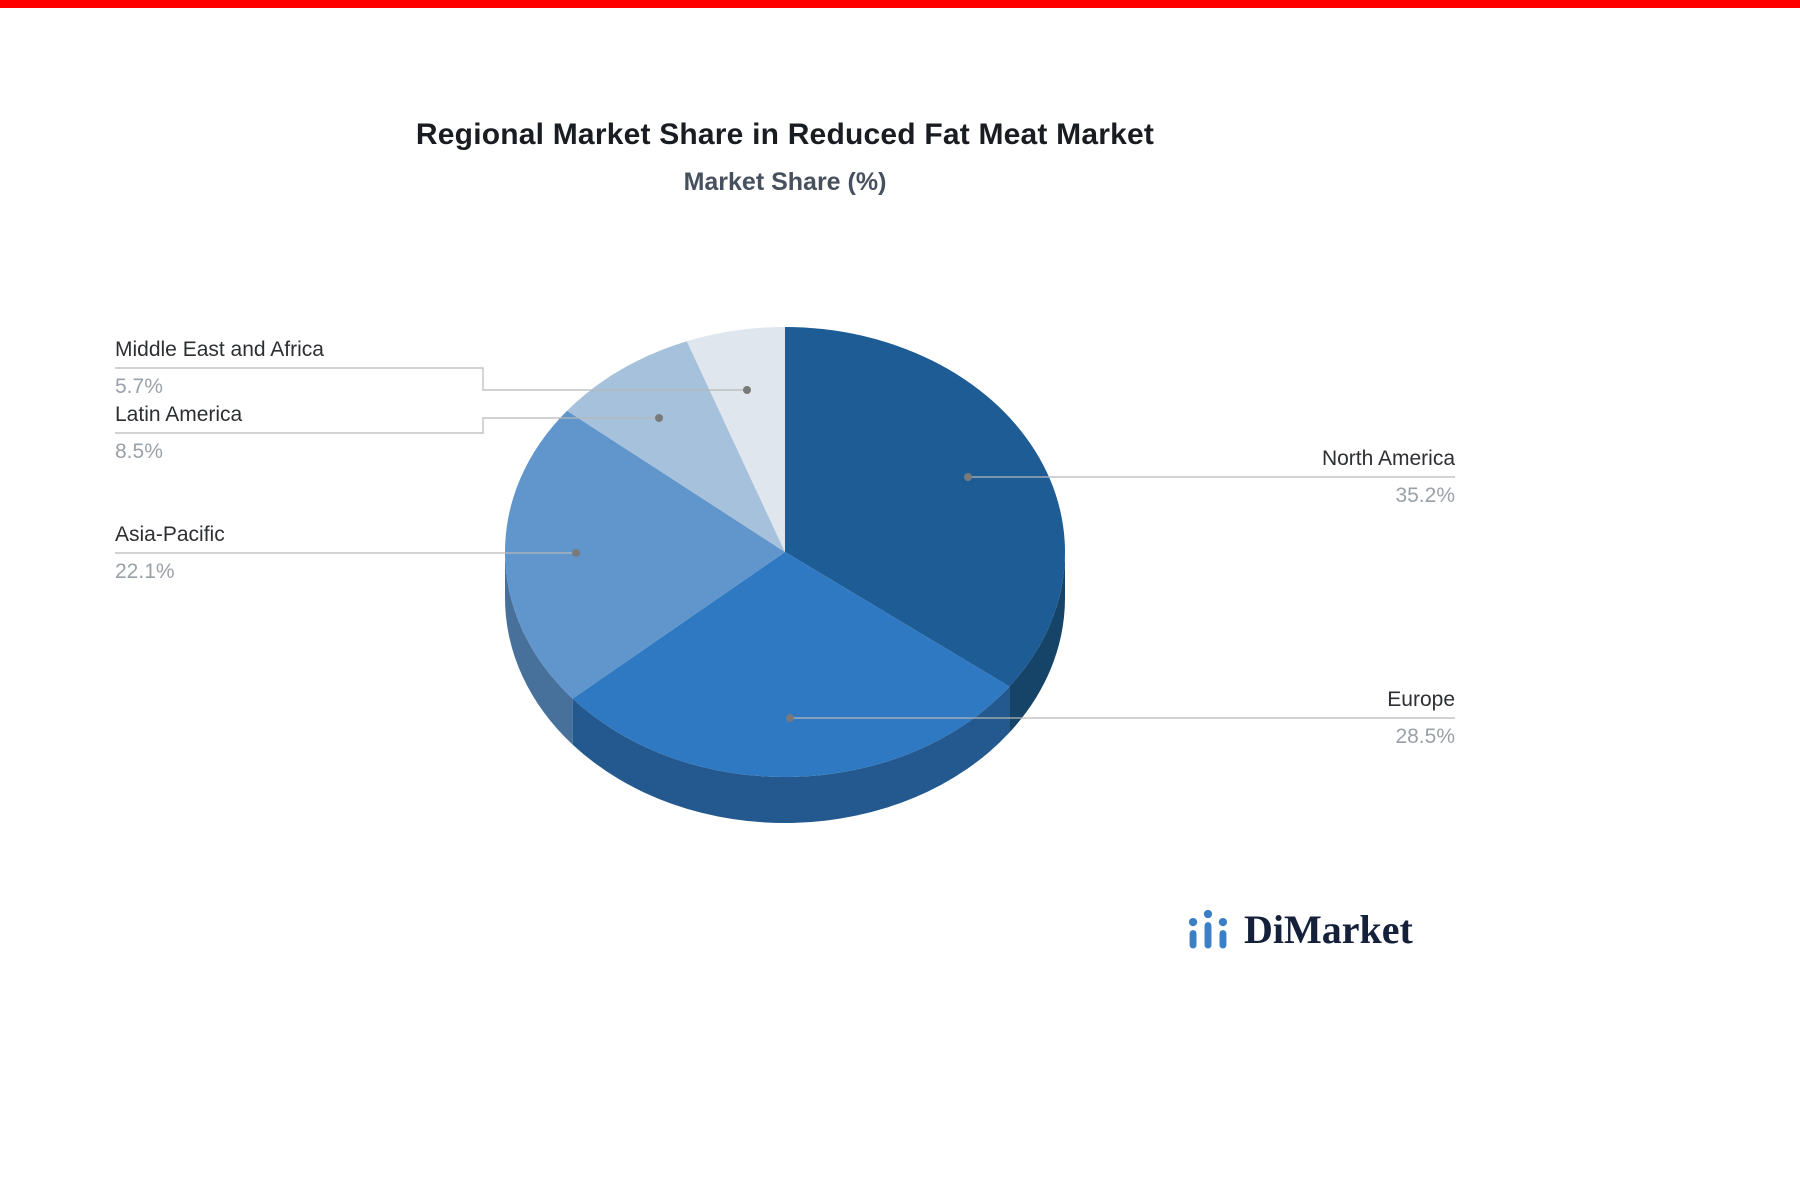 The width and height of the screenshot is (1800, 1196). I want to click on slice-label-1: Europe, so click(1421, 699).